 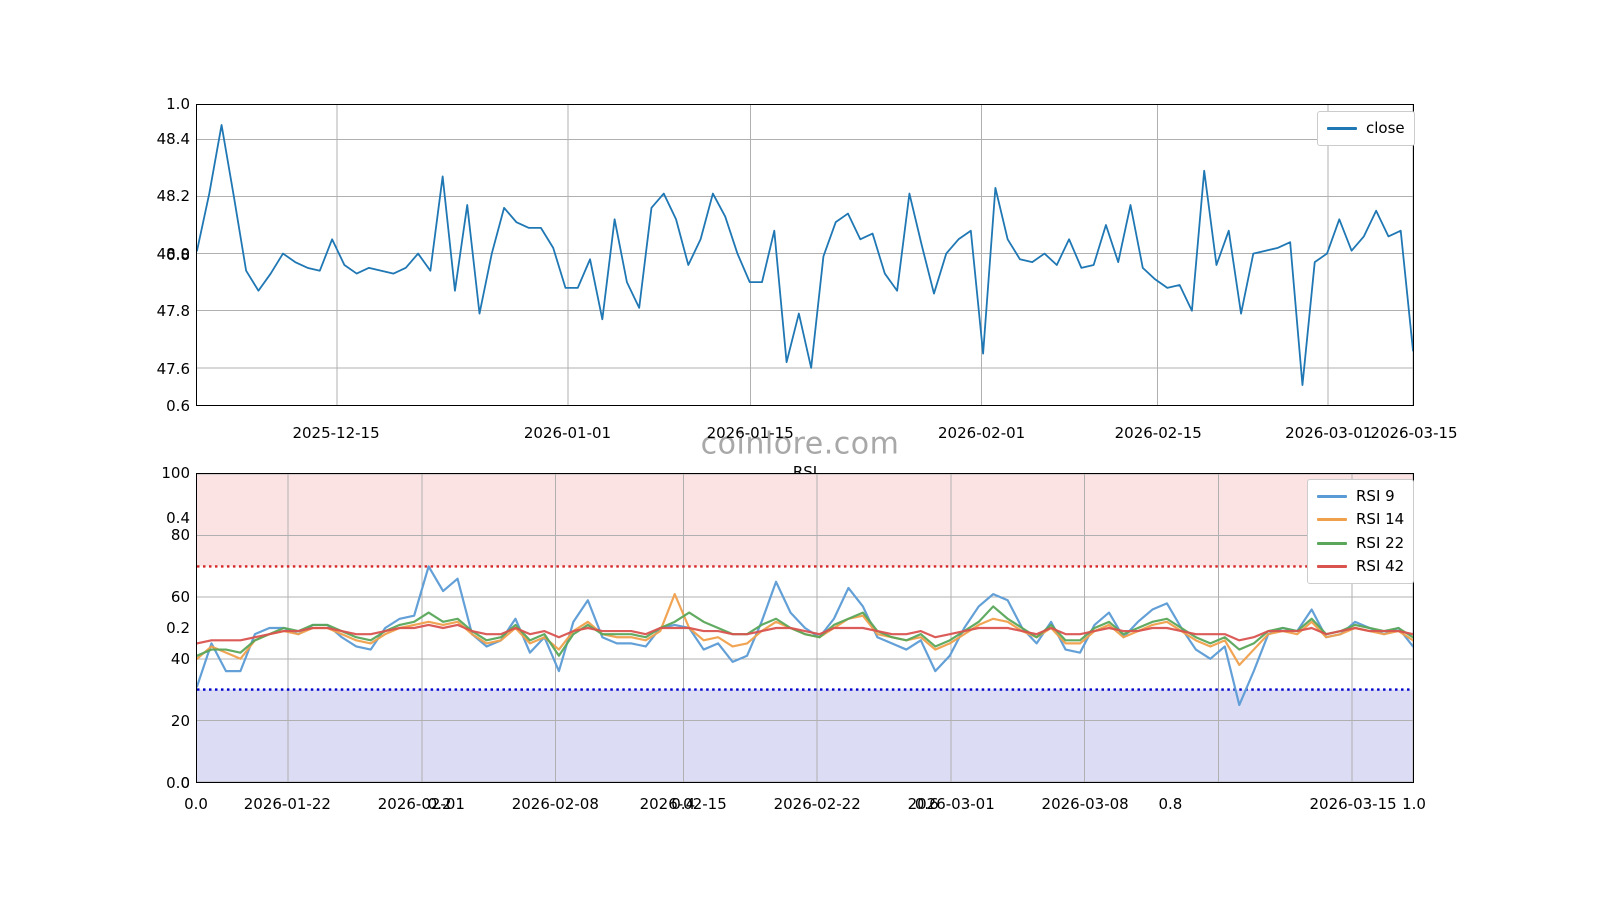 I want to click on rsi-x-tick: 2026-02-15, so click(x=683, y=804).